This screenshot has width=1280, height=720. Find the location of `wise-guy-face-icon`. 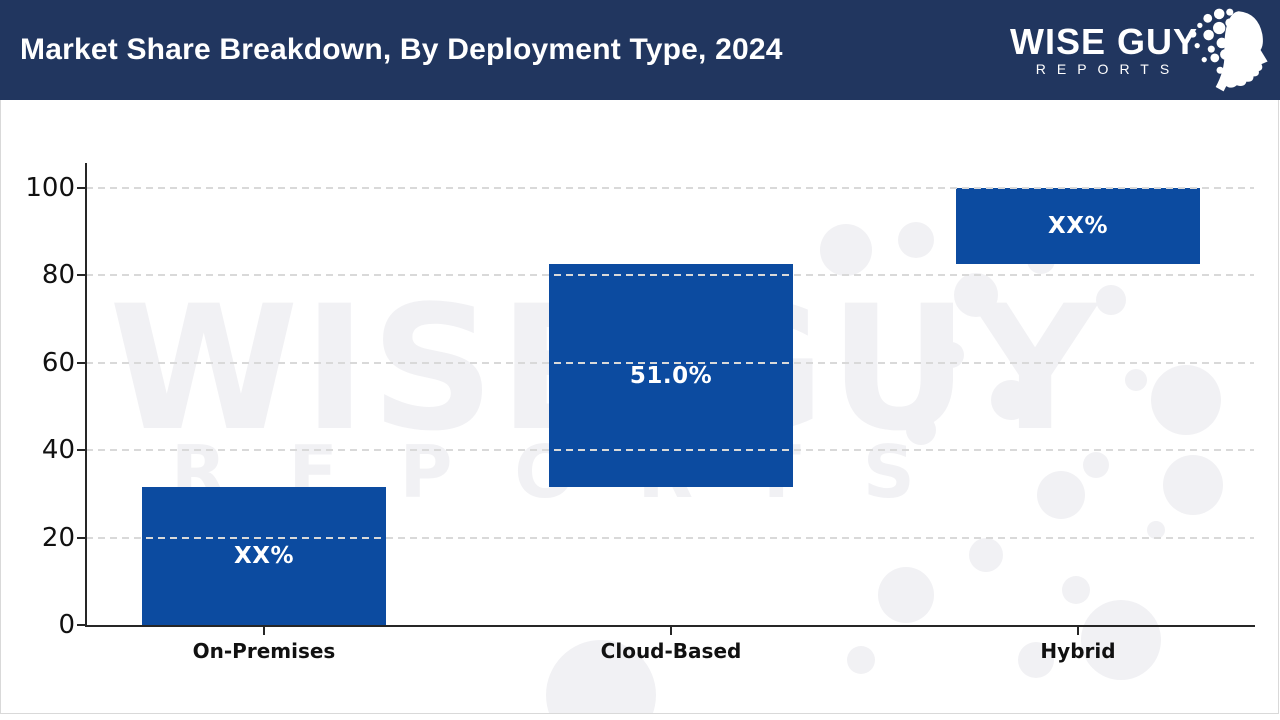

wise-guy-face-icon is located at coordinates (1228, 50).